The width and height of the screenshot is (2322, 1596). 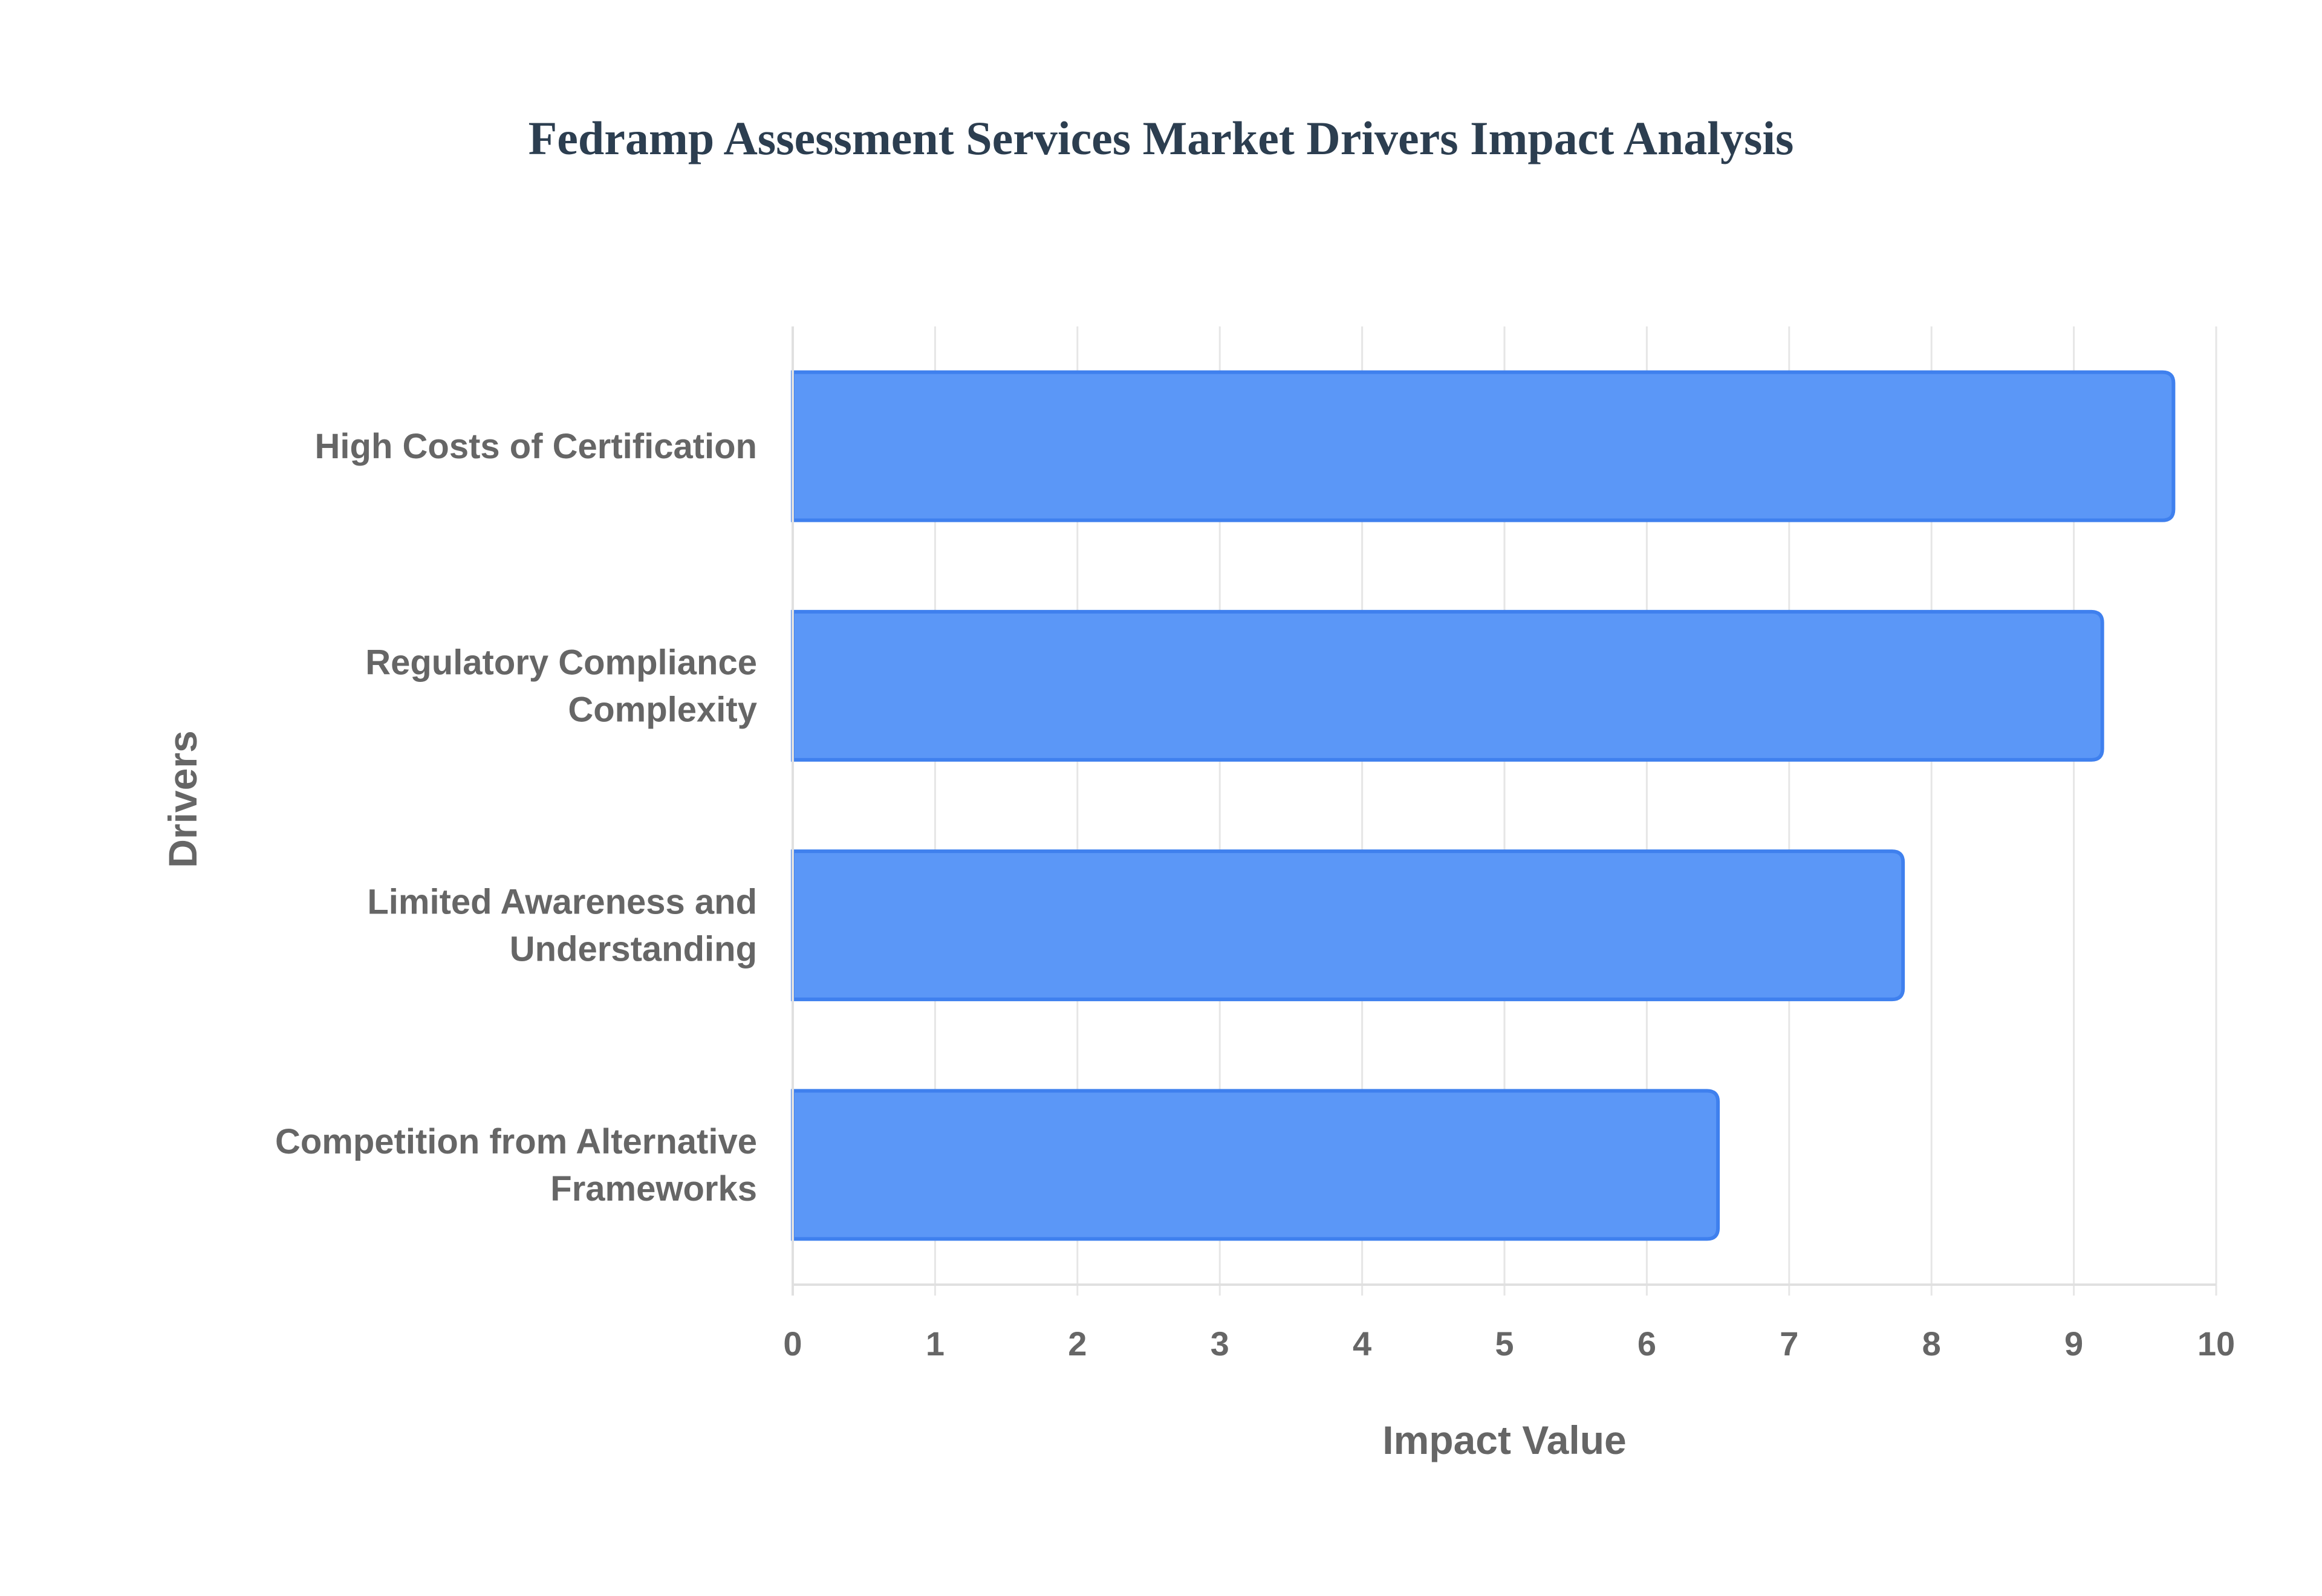 I want to click on category-label-0-line-0: High Costs of Certification, so click(x=536, y=446).